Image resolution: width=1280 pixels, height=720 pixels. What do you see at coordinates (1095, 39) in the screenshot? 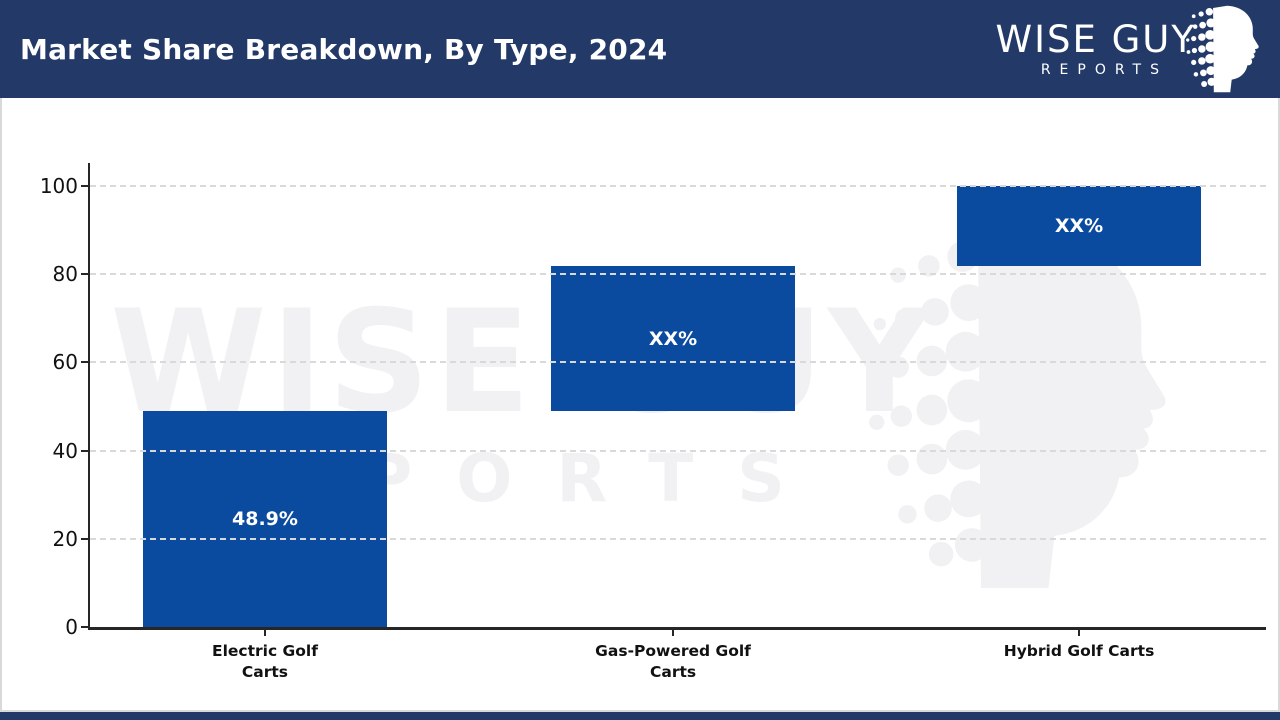
I see `logo-wordmark: WISE GUY` at bounding box center [1095, 39].